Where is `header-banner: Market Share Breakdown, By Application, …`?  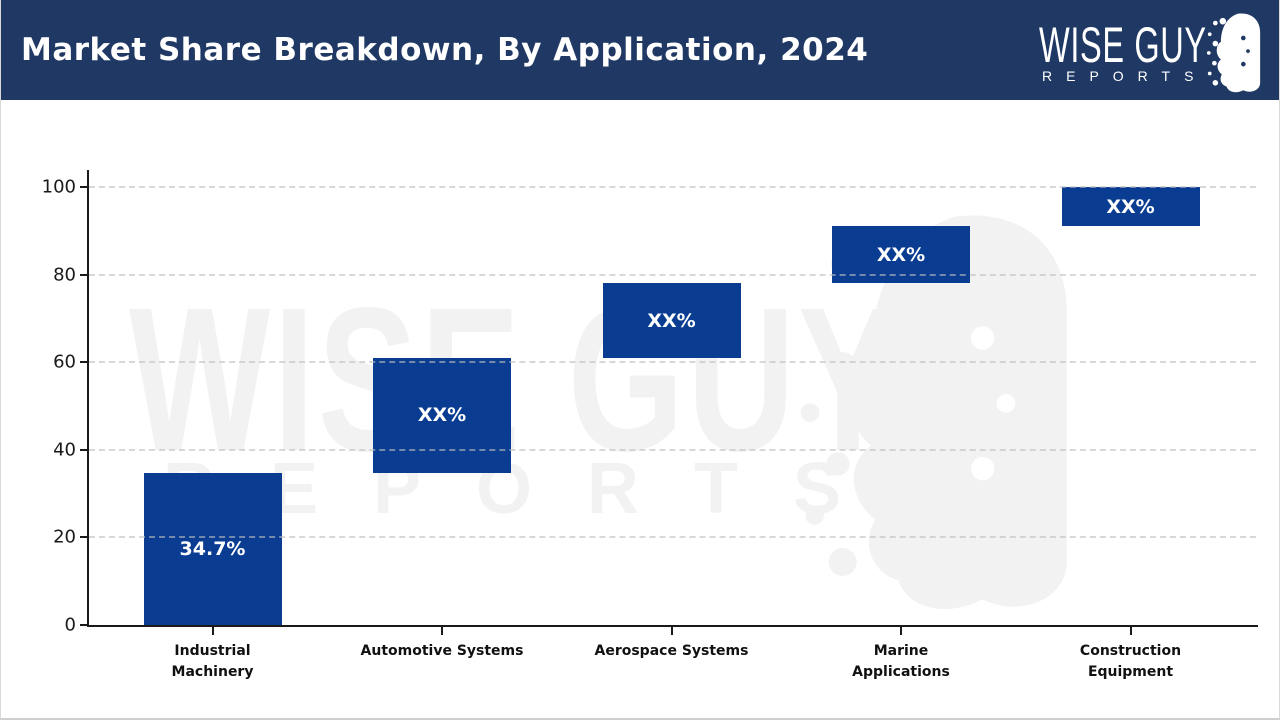 header-banner: Market Share Breakdown, By Application, … is located at coordinates (640, 50).